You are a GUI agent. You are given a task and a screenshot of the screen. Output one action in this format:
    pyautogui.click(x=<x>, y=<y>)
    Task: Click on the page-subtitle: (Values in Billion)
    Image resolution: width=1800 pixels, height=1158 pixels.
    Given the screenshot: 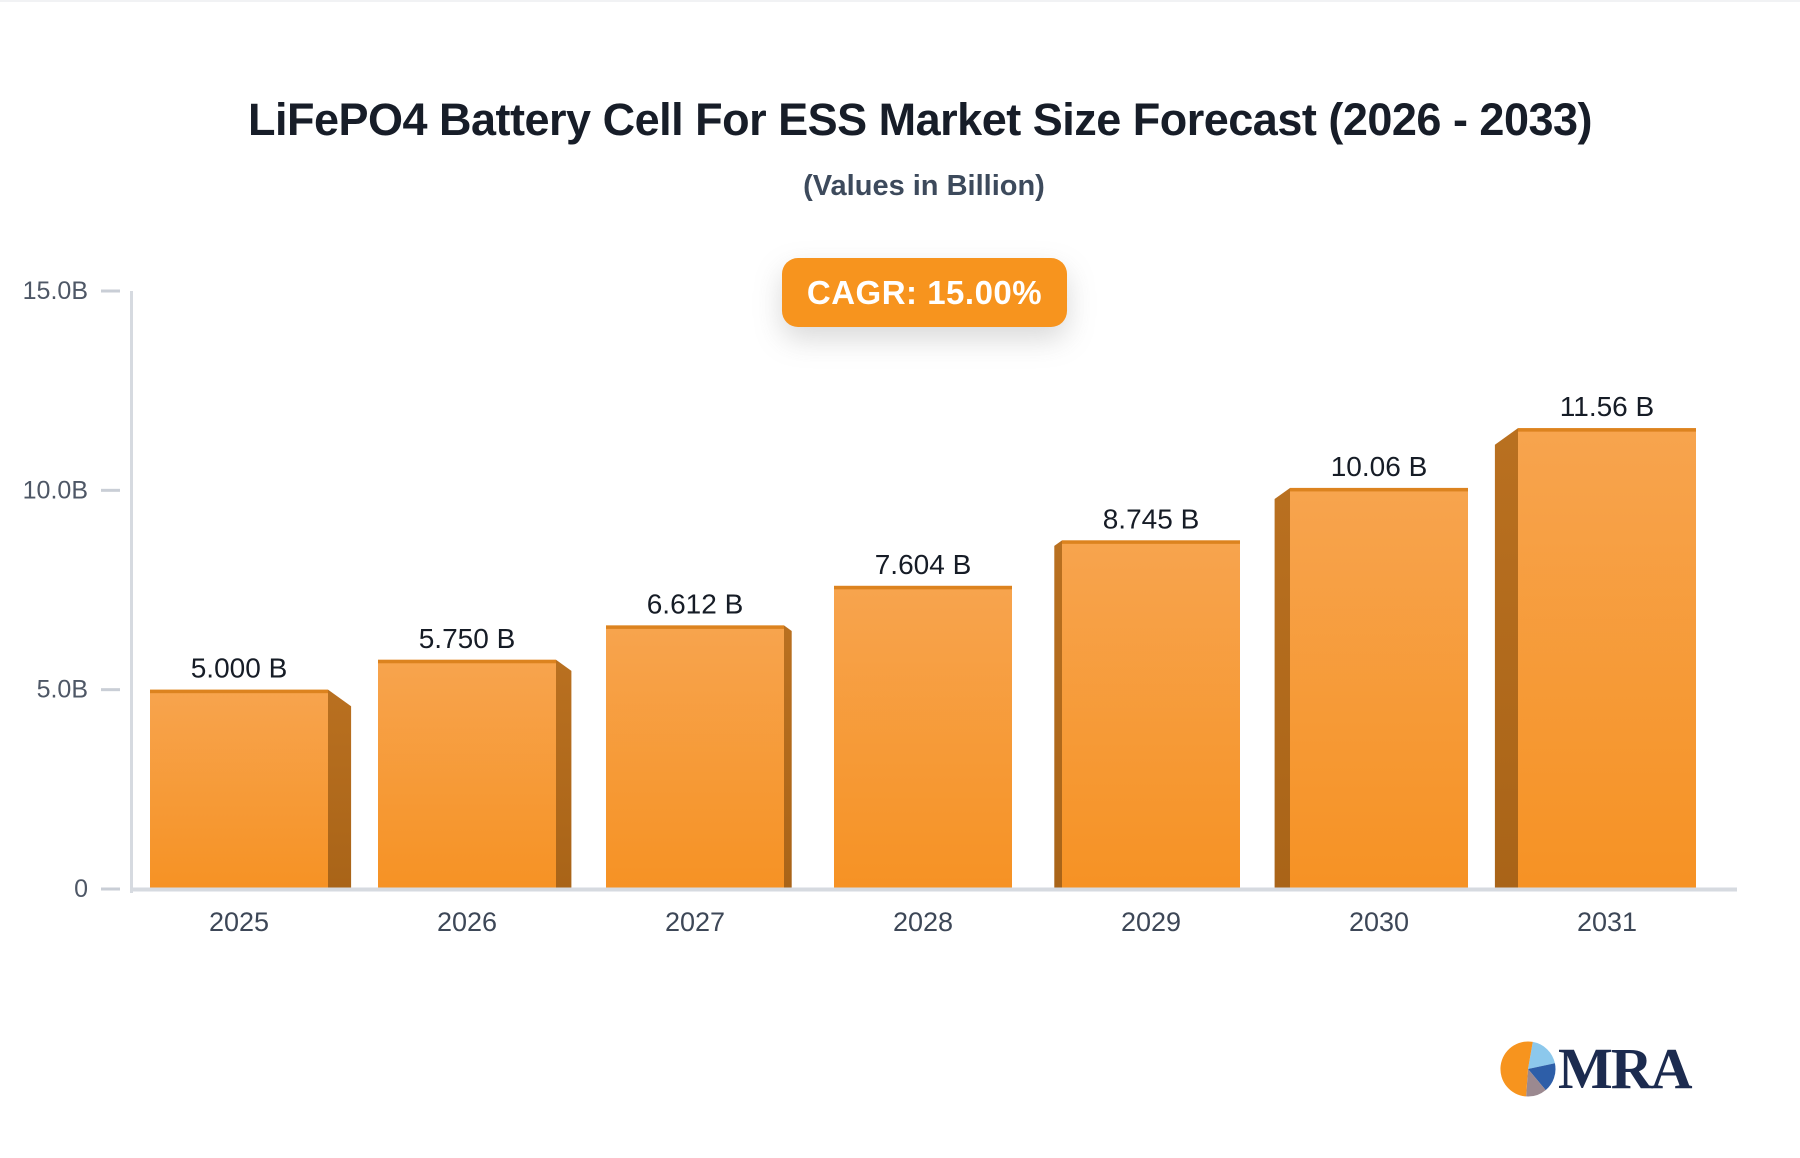 What is the action you would take?
    pyautogui.click(x=924, y=186)
    